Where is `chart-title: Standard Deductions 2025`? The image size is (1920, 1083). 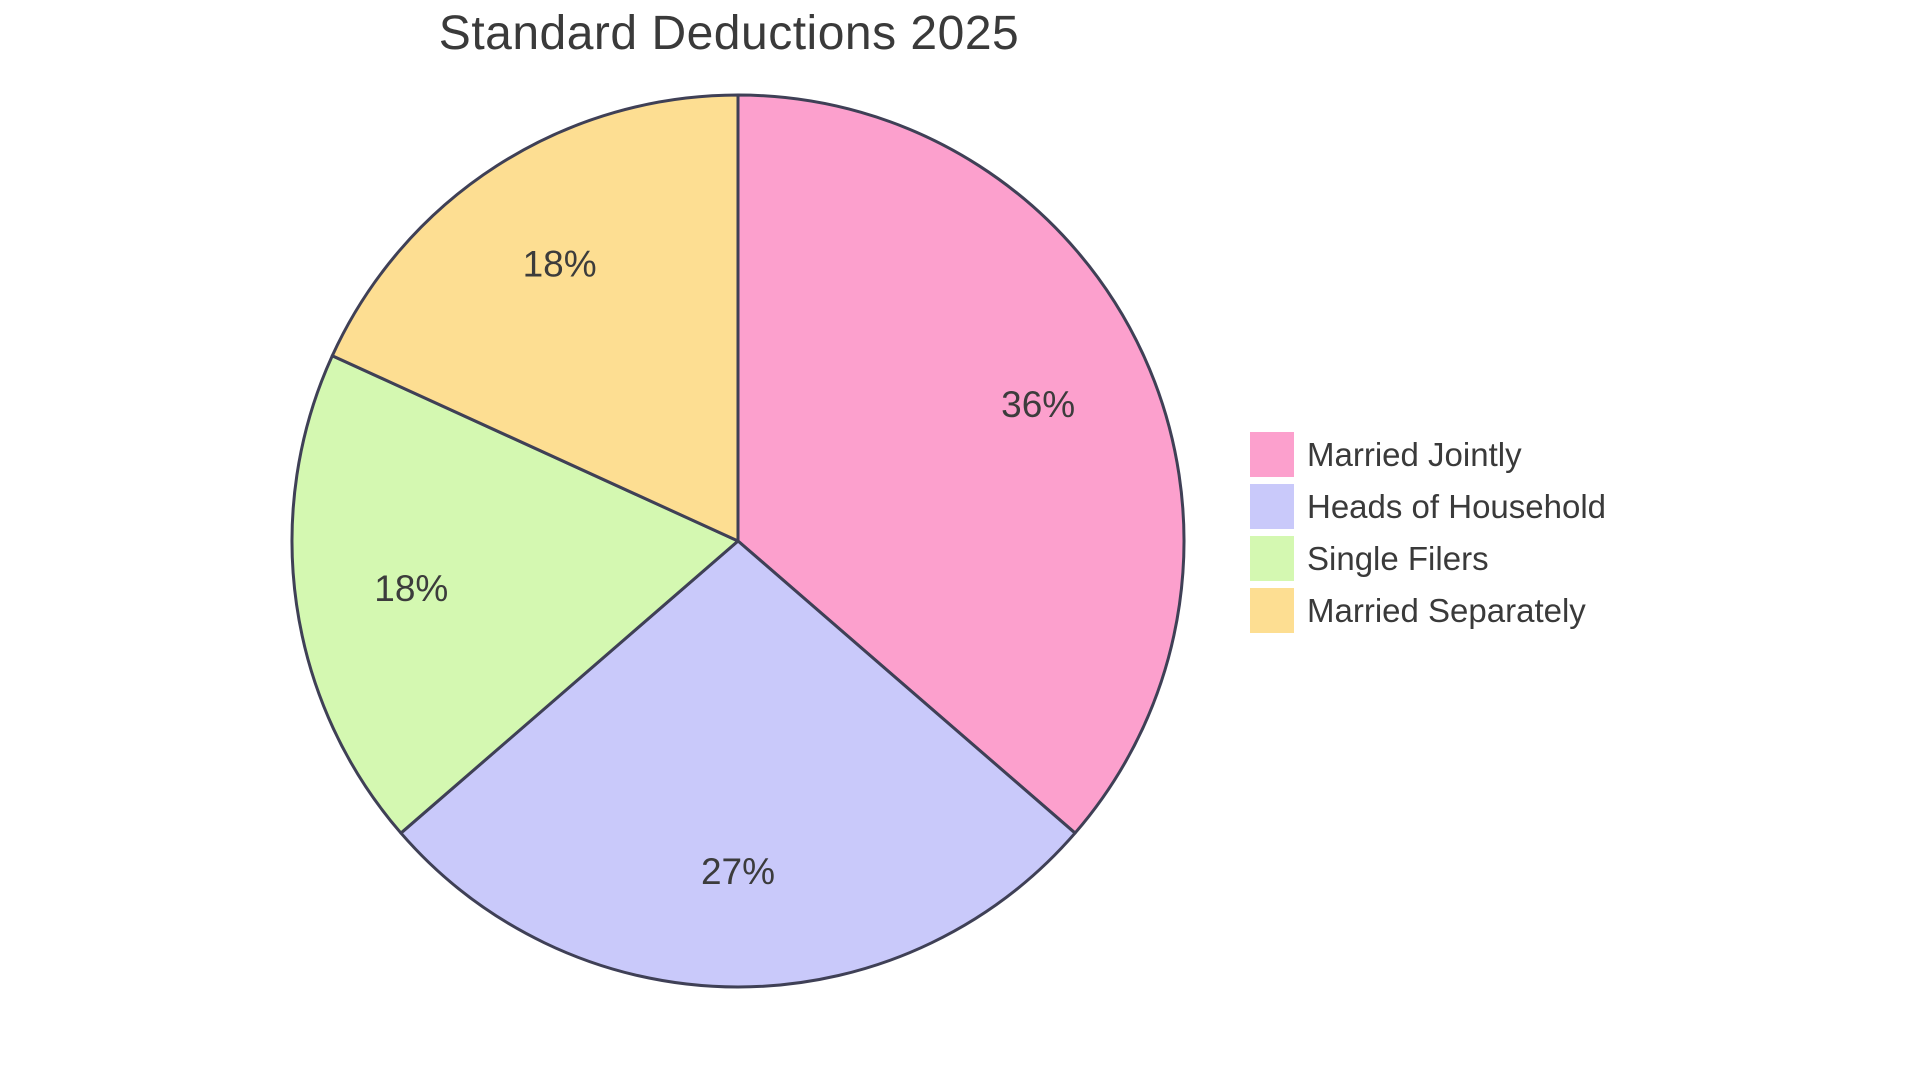
chart-title: Standard Deductions 2025 is located at coordinates (729, 33).